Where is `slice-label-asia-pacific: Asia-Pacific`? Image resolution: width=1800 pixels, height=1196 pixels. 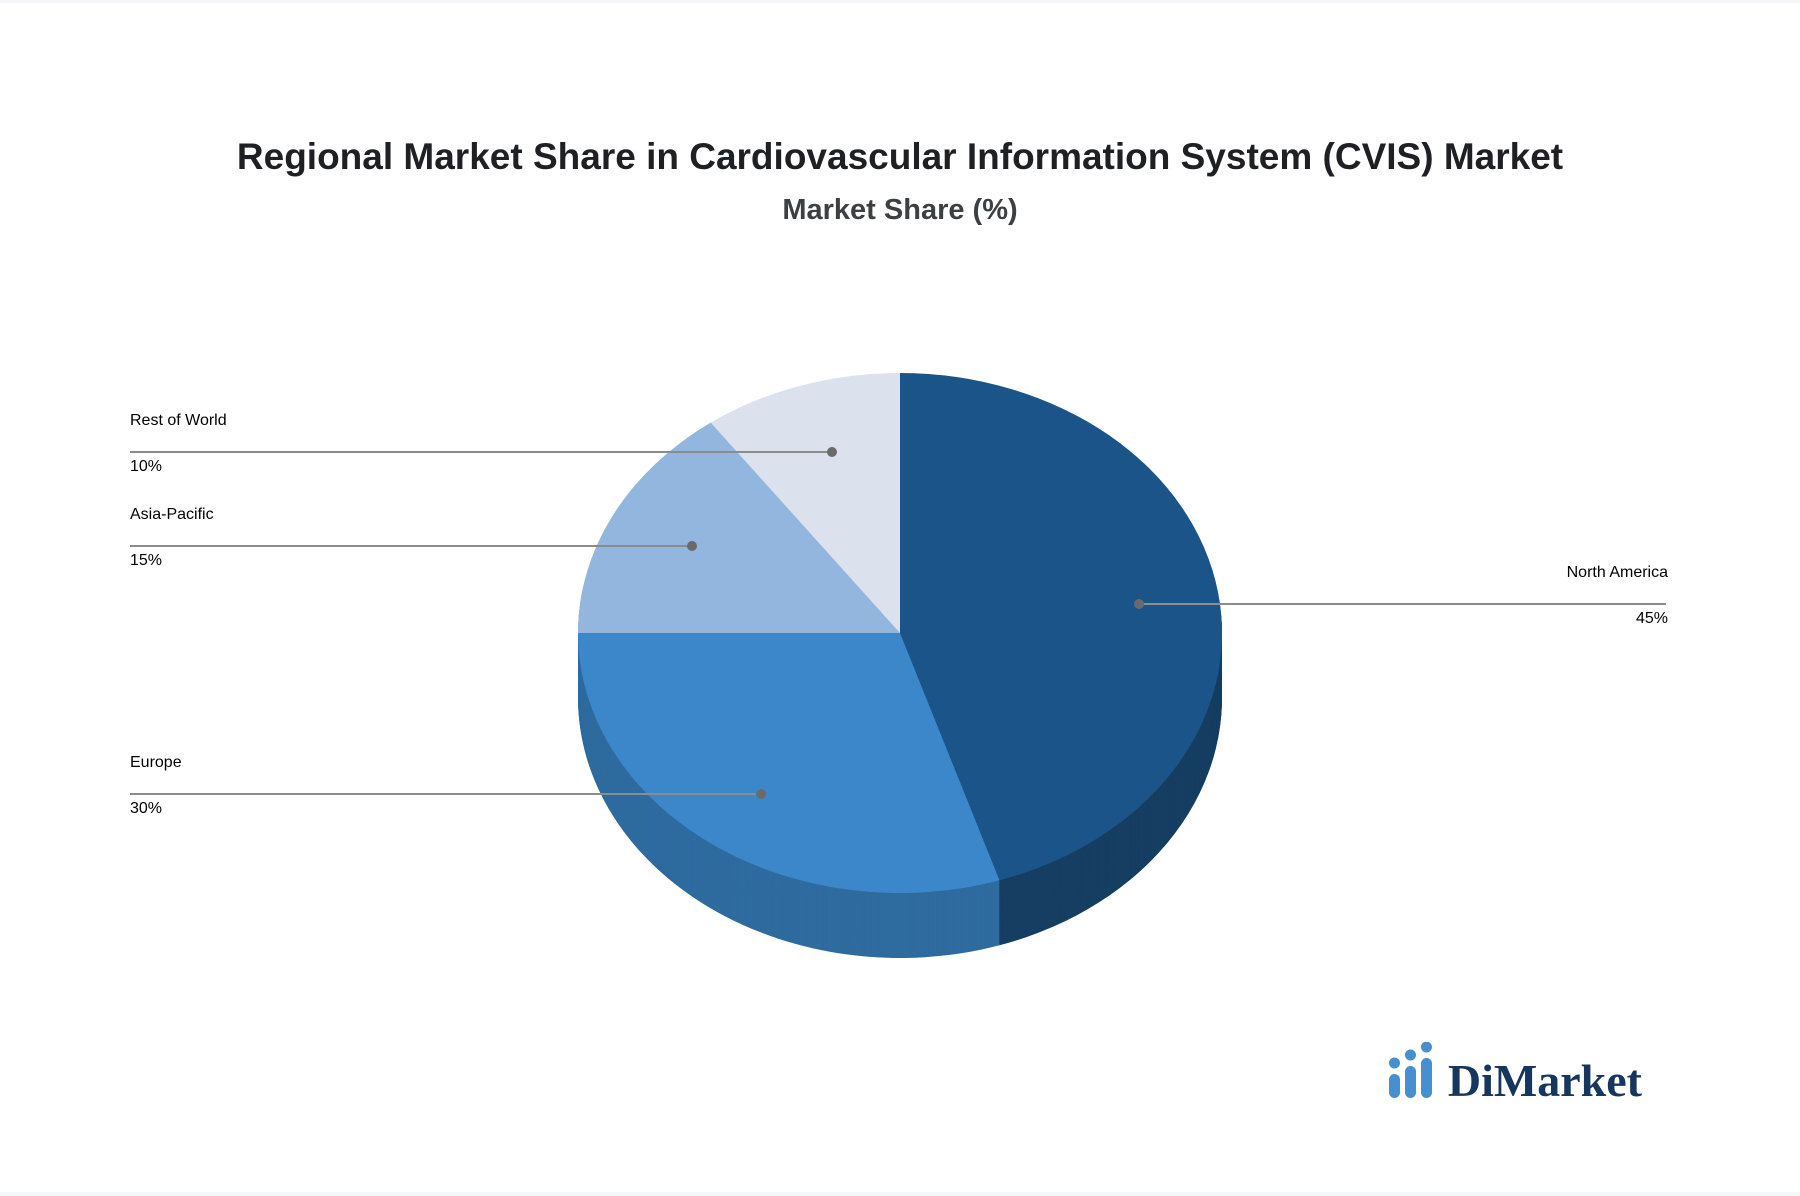
slice-label-asia-pacific: Asia-Pacific is located at coordinates (172, 514).